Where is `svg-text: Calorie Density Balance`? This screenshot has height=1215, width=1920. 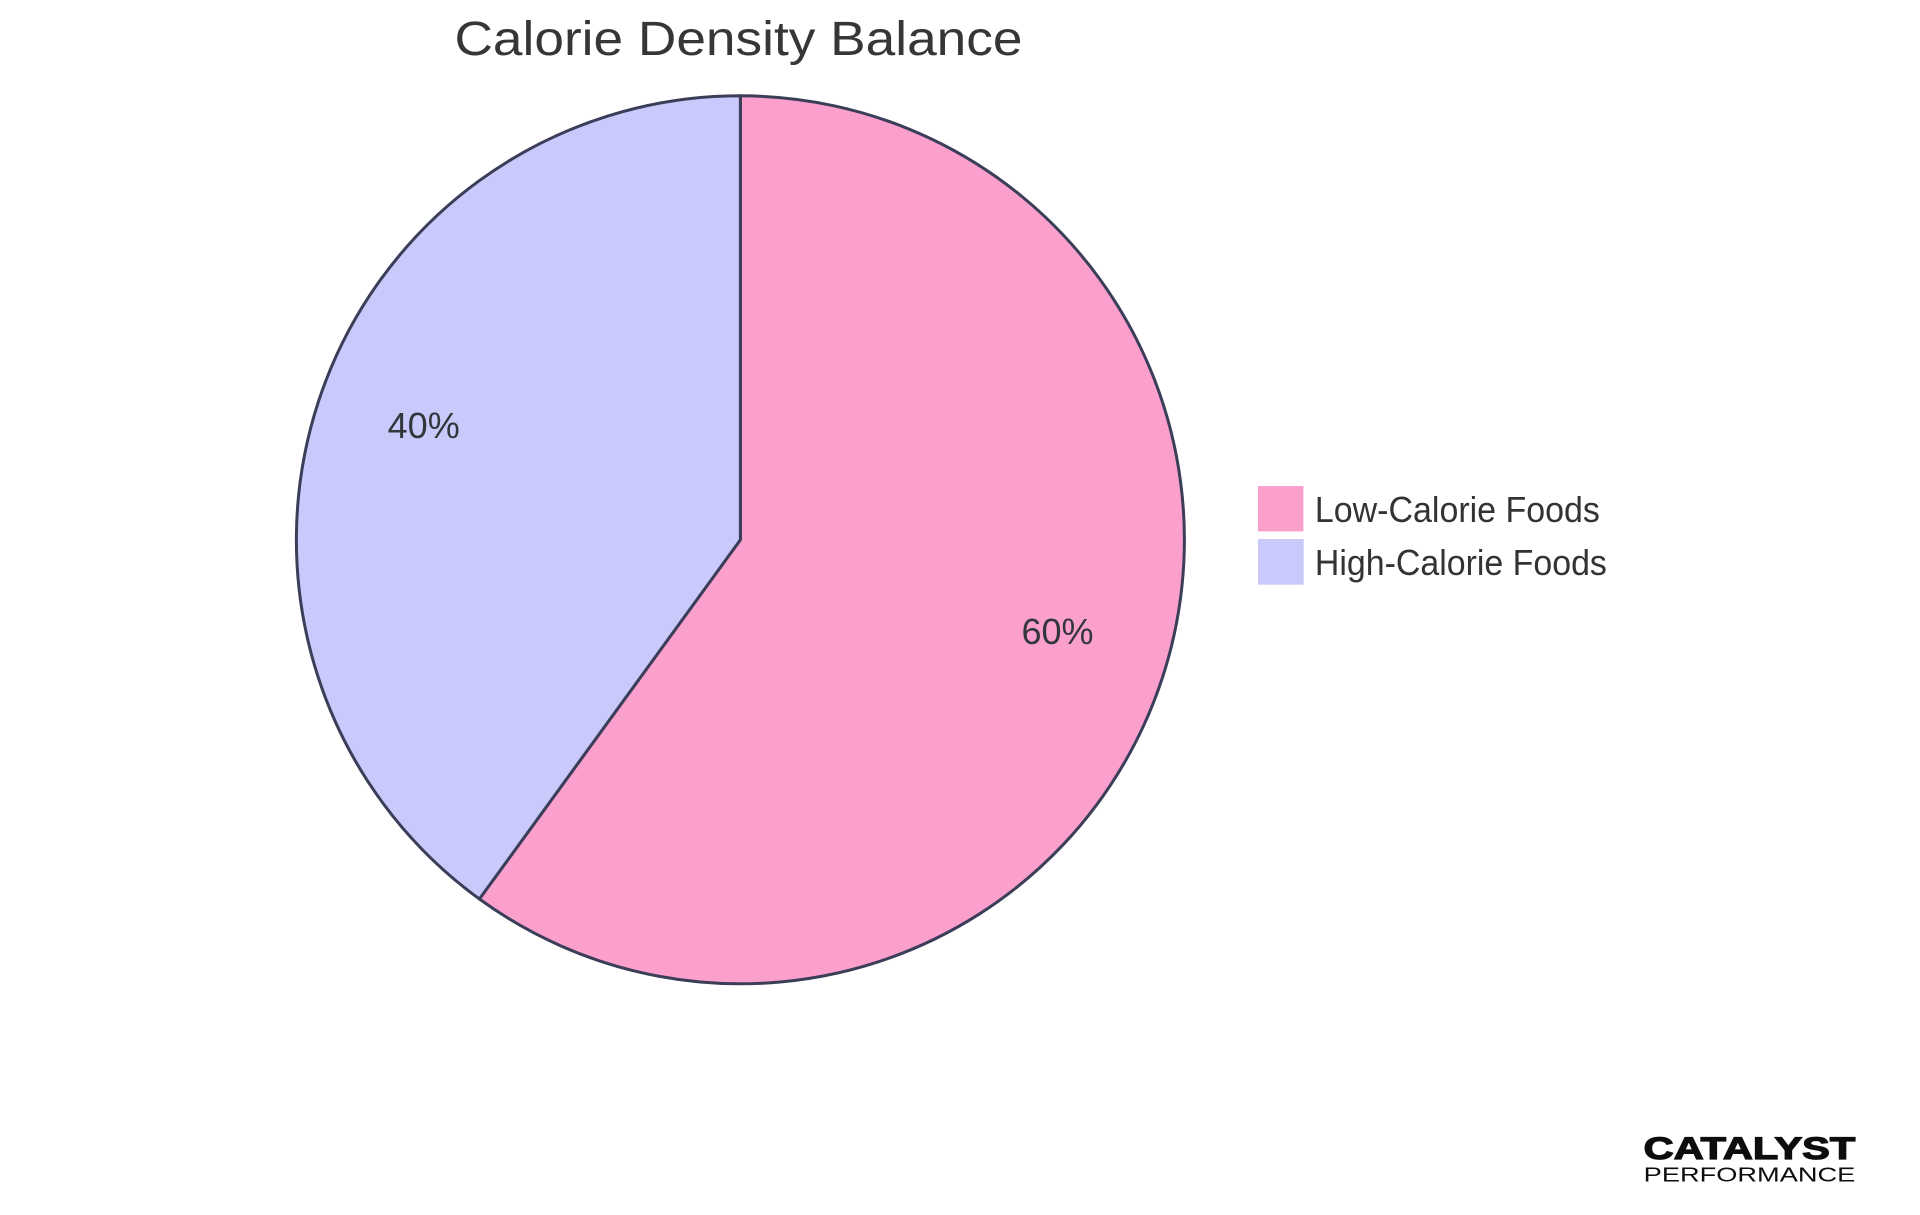
svg-text: Calorie Density Balance is located at coordinates (739, 39).